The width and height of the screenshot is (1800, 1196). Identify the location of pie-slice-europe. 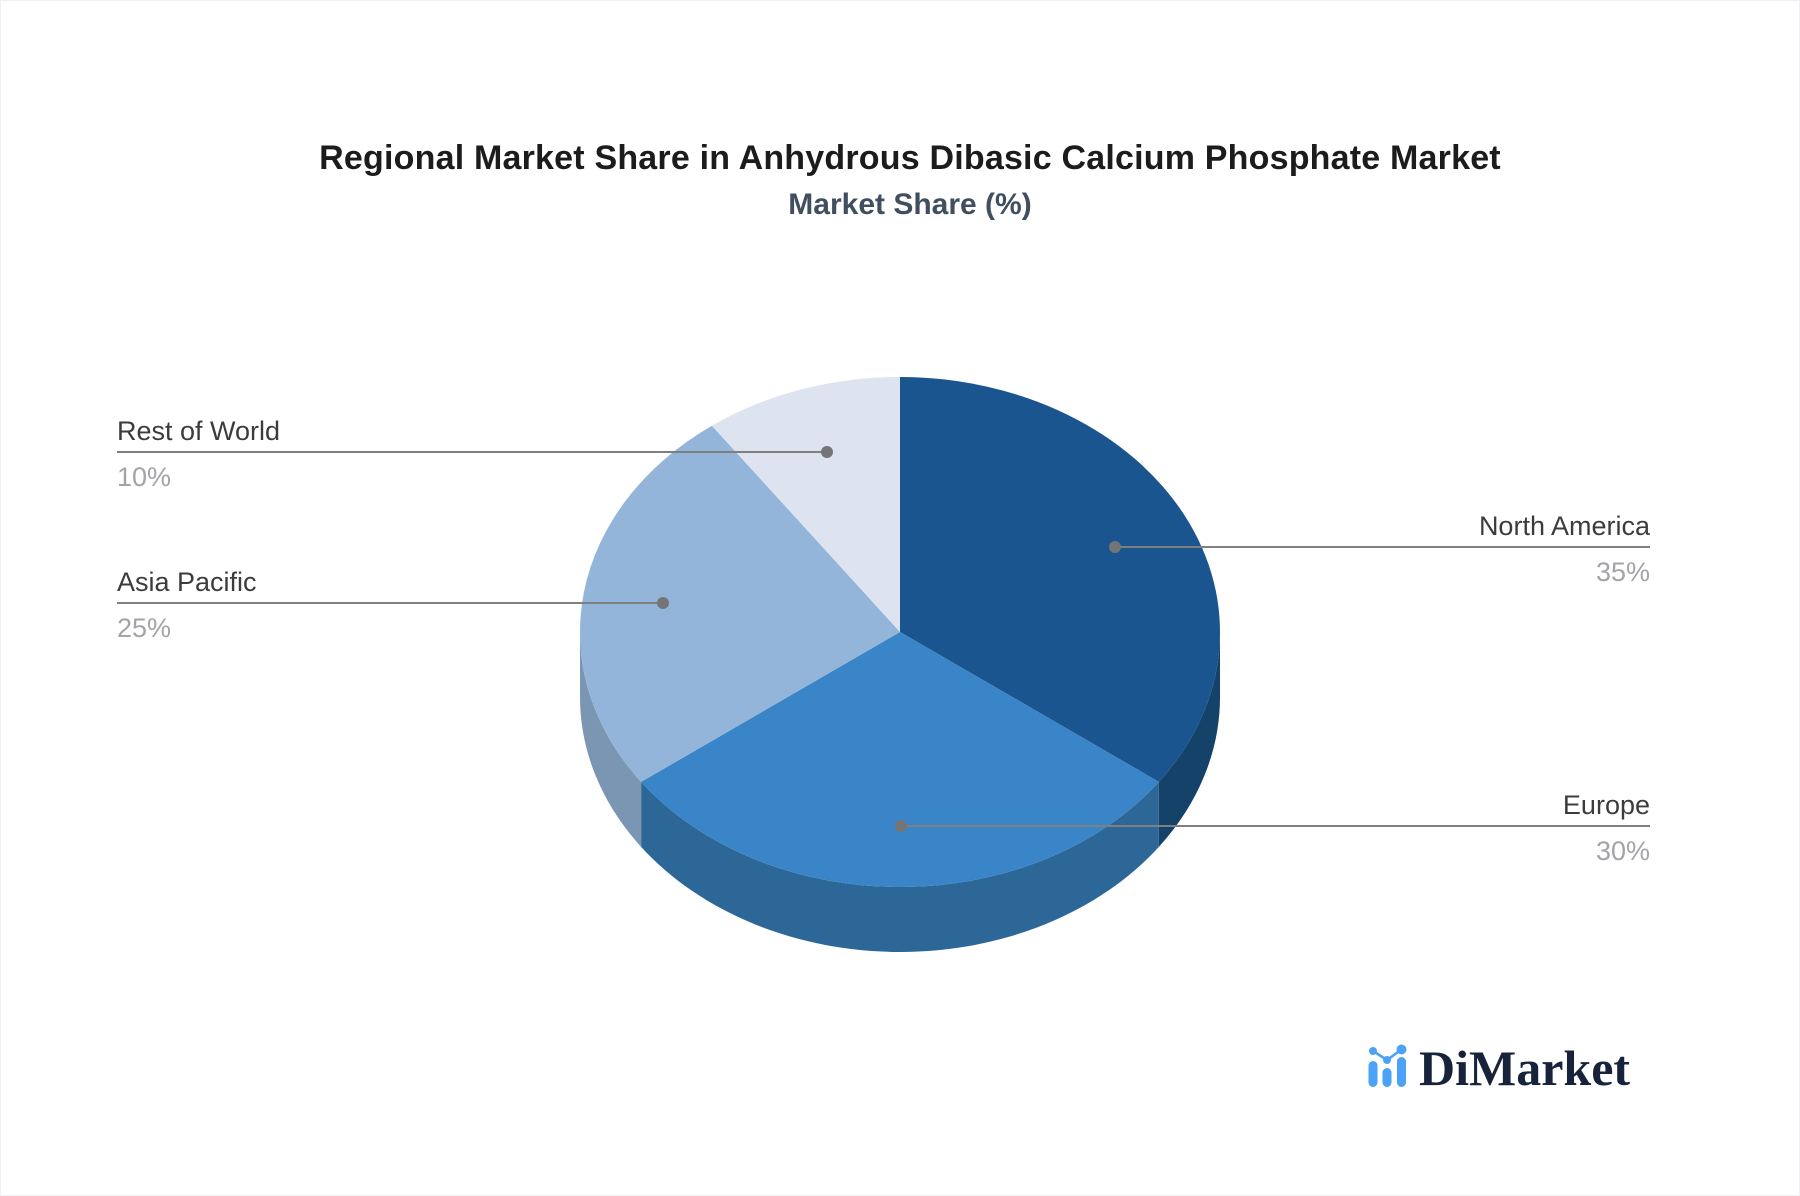
(900, 759).